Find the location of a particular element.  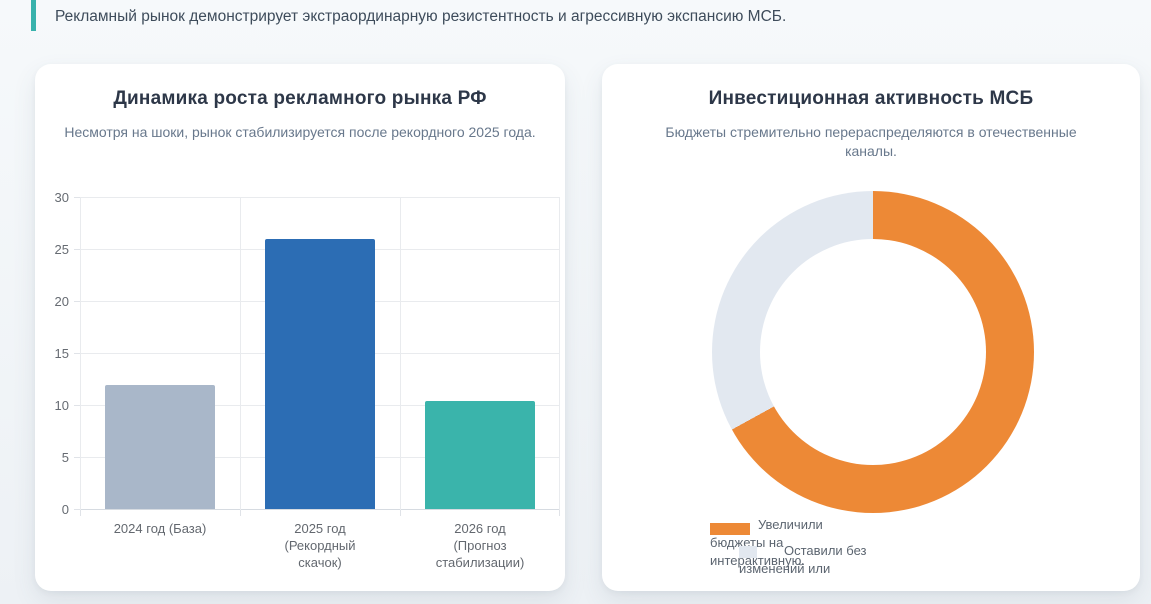

y-tick-label: 20 is located at coordinates (61, 302).